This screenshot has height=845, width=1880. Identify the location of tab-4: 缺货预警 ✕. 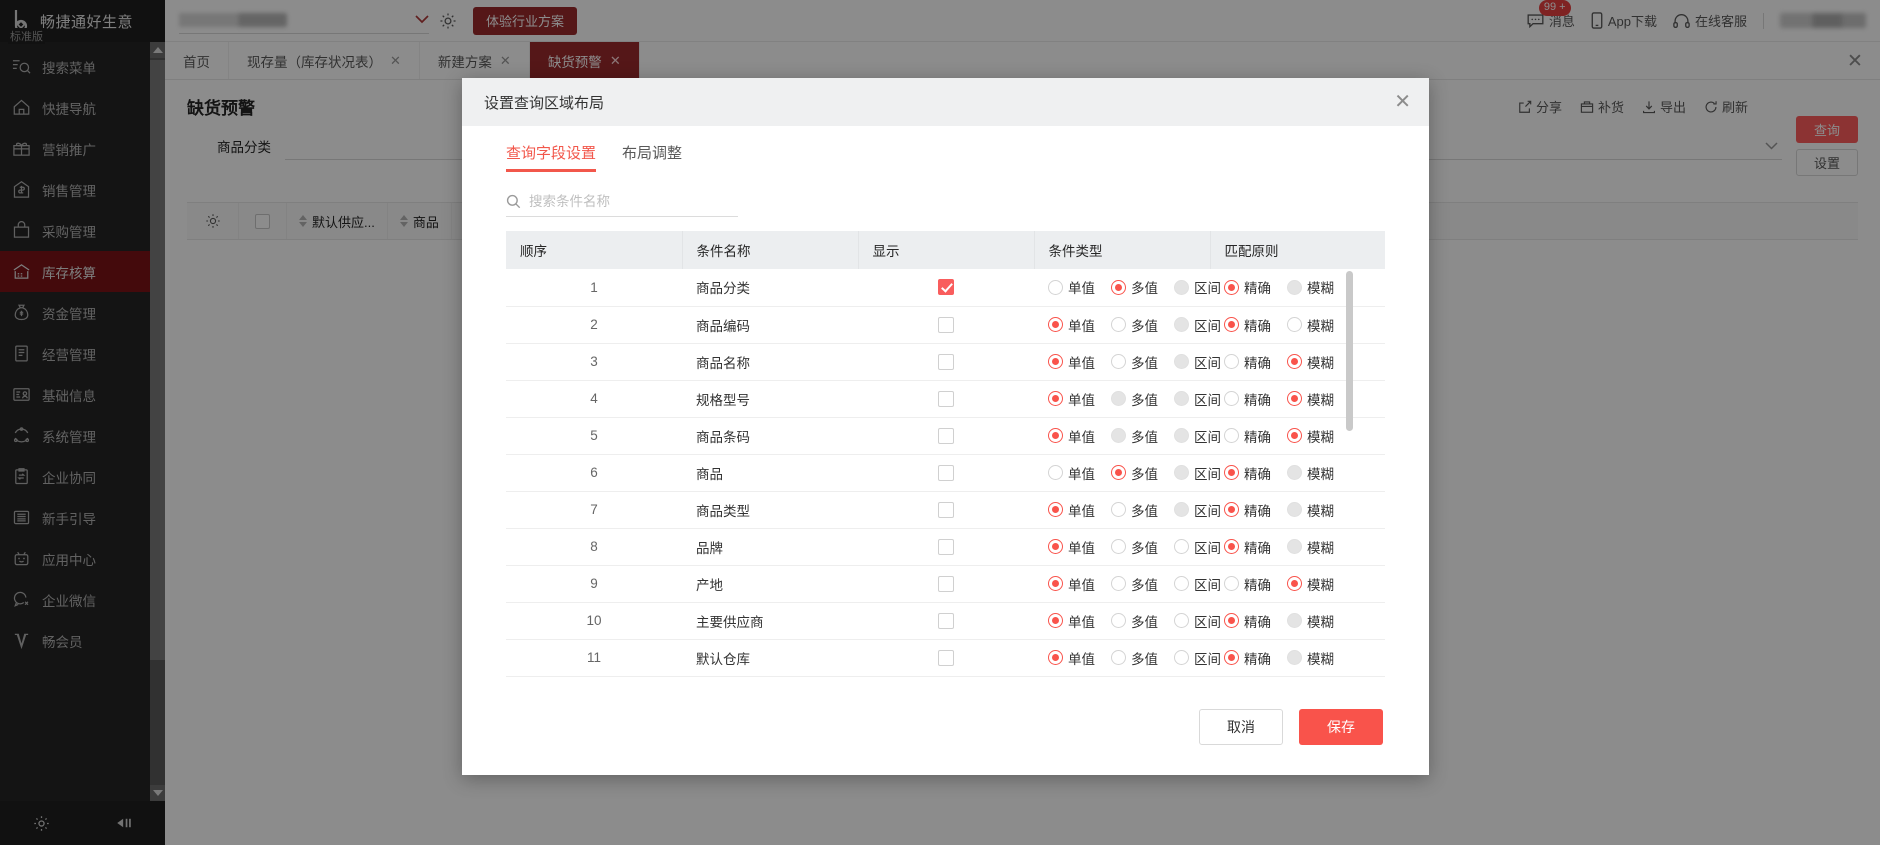
(584, 60).